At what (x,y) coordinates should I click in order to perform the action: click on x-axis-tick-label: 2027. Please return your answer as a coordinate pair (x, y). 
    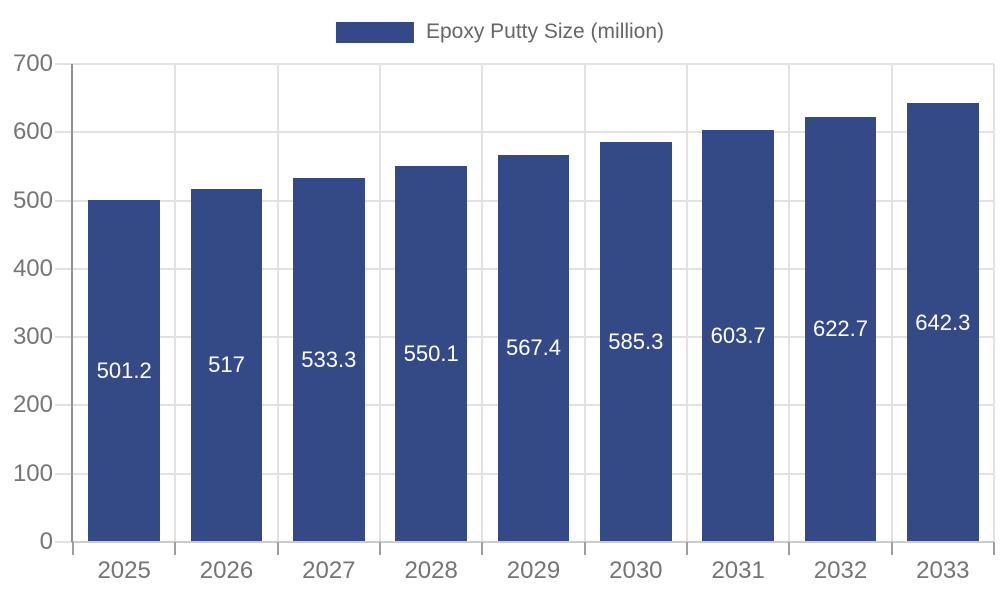
    Looking at the image, I should click on (329, 570).